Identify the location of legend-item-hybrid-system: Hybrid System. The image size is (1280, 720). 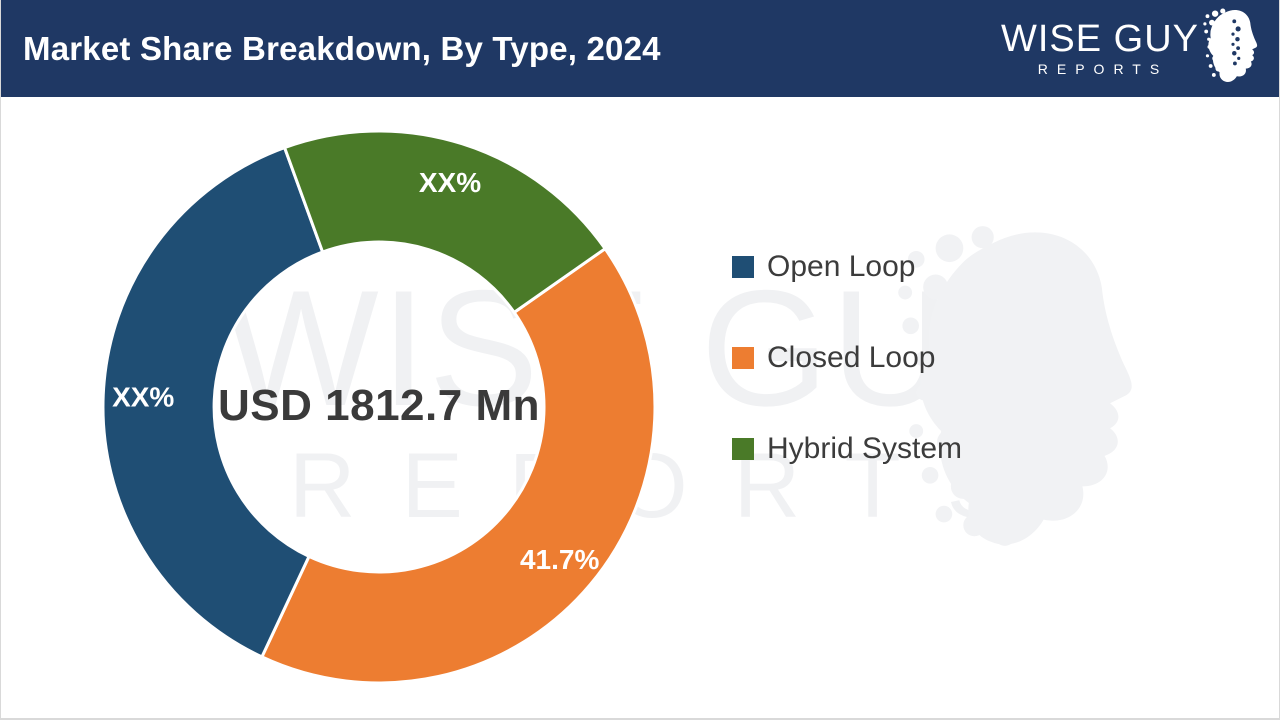
(847, 449).